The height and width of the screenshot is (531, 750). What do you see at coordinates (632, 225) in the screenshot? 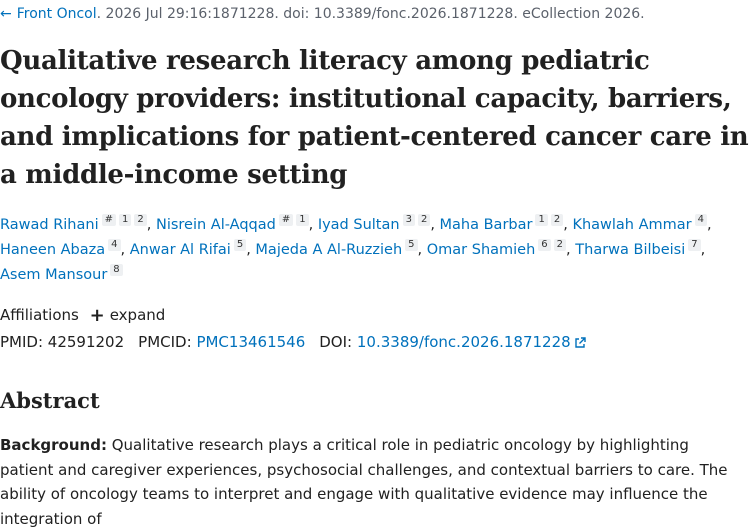
I see `author-name-link: Khawlah Ammar` at bounding box center [632, 225].